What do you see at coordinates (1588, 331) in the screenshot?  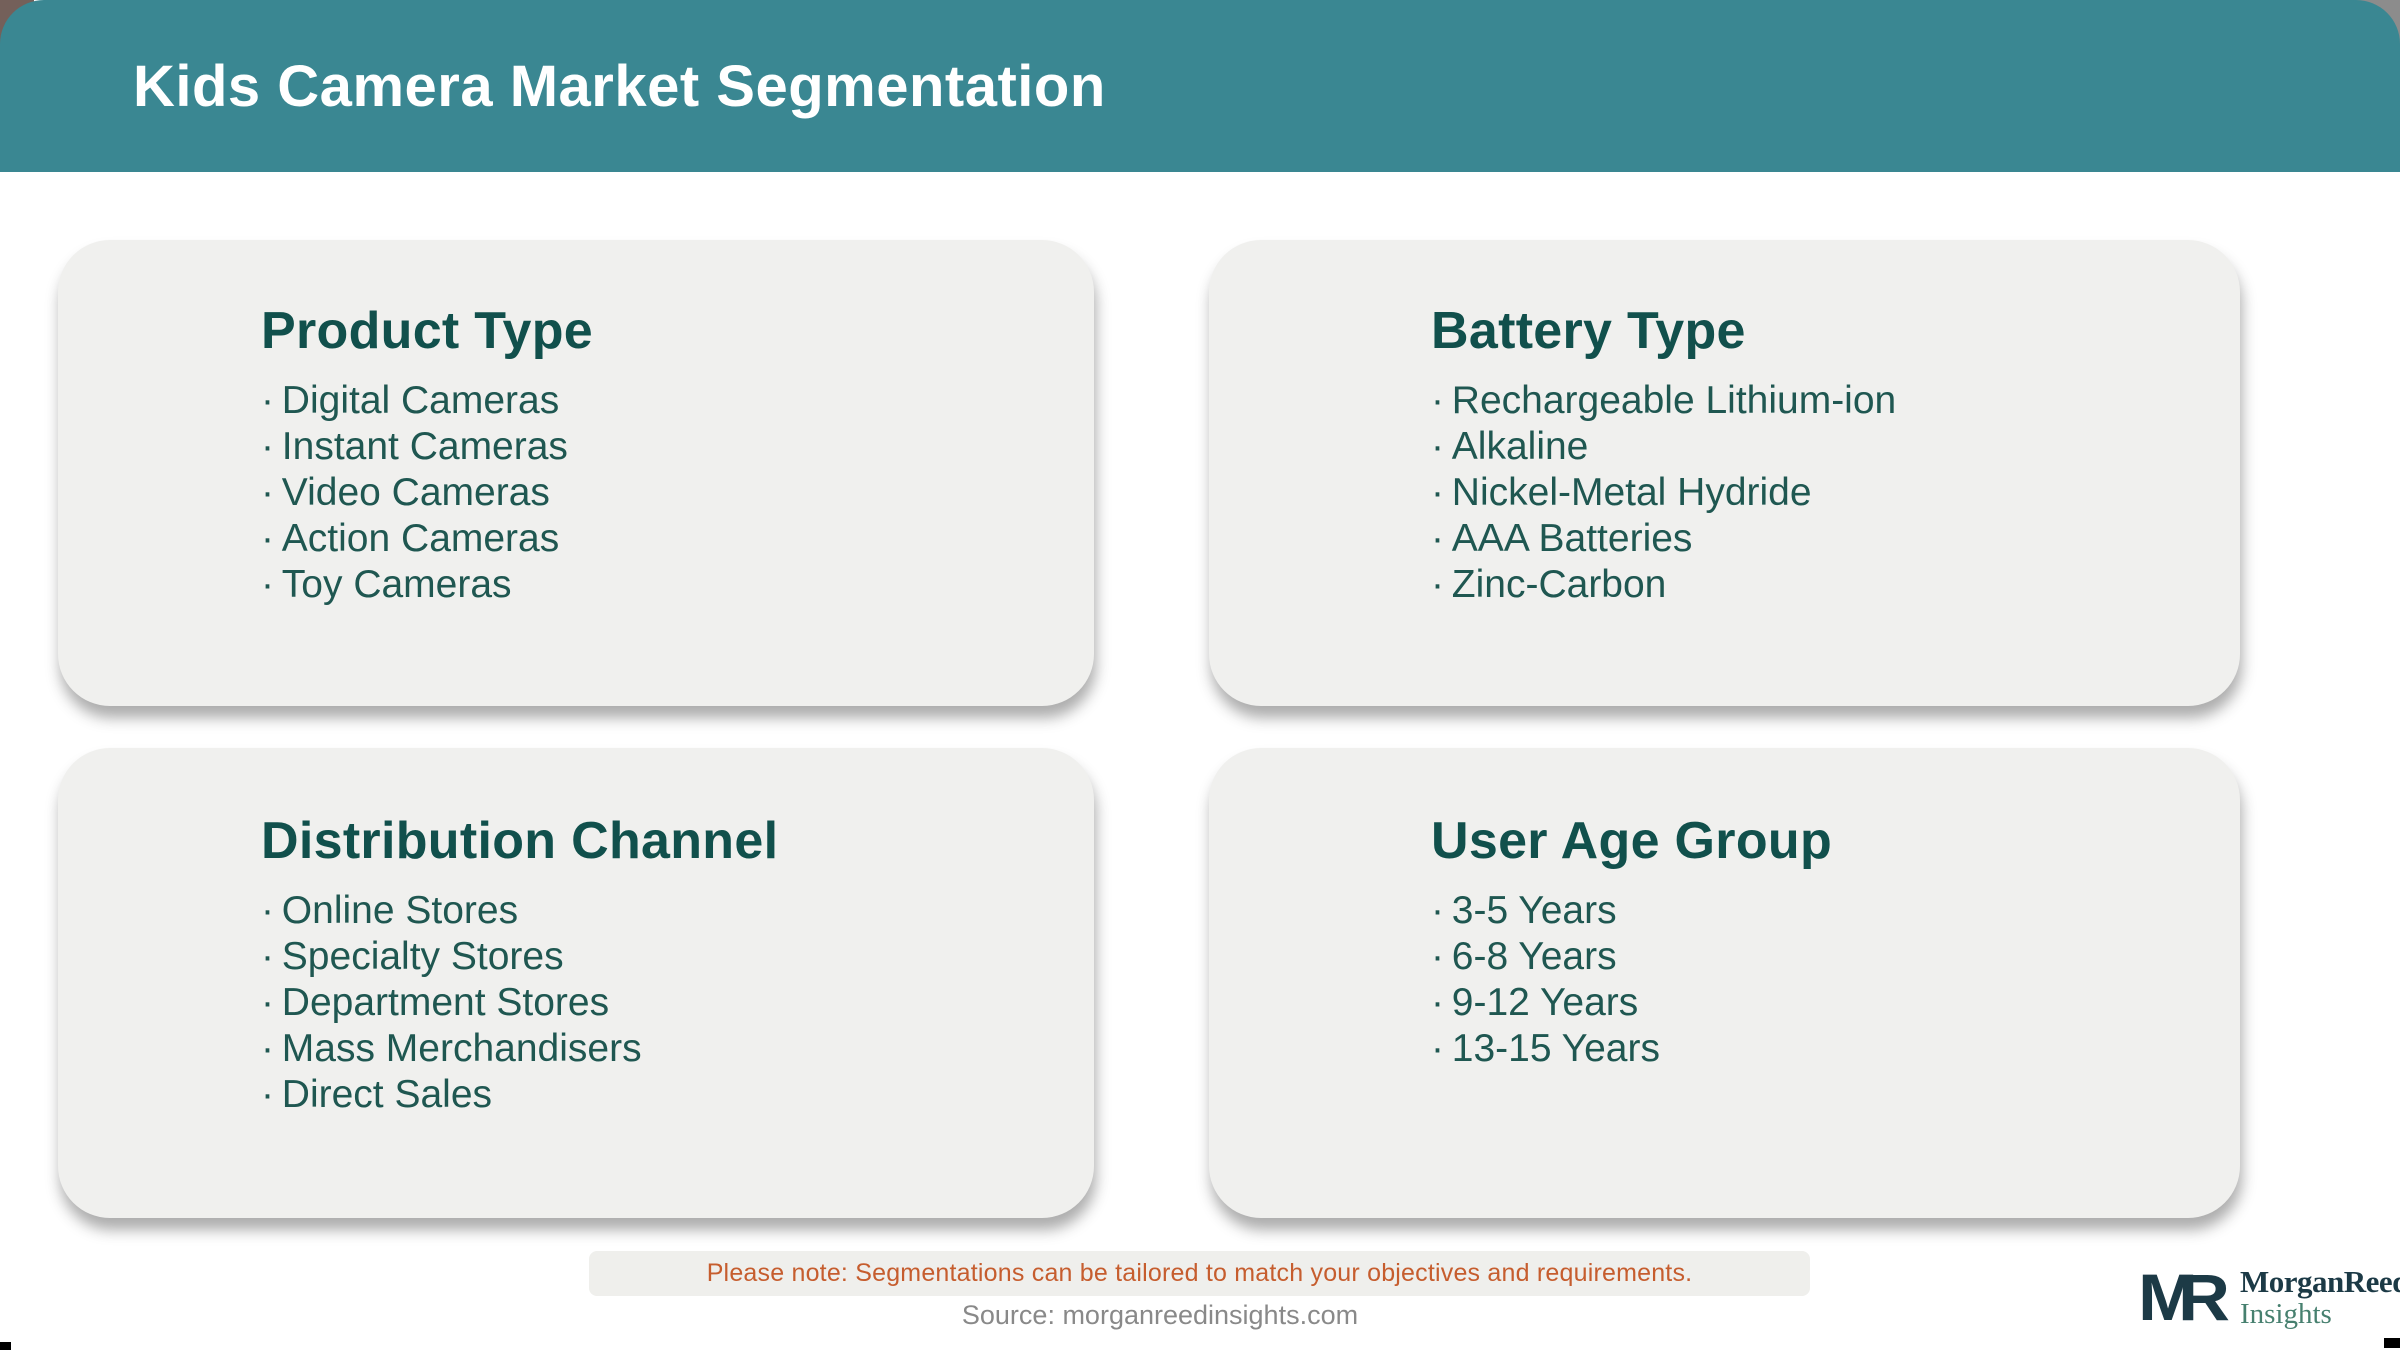 I see `card-title: Battery Type` at bounding box center [1588, 331].